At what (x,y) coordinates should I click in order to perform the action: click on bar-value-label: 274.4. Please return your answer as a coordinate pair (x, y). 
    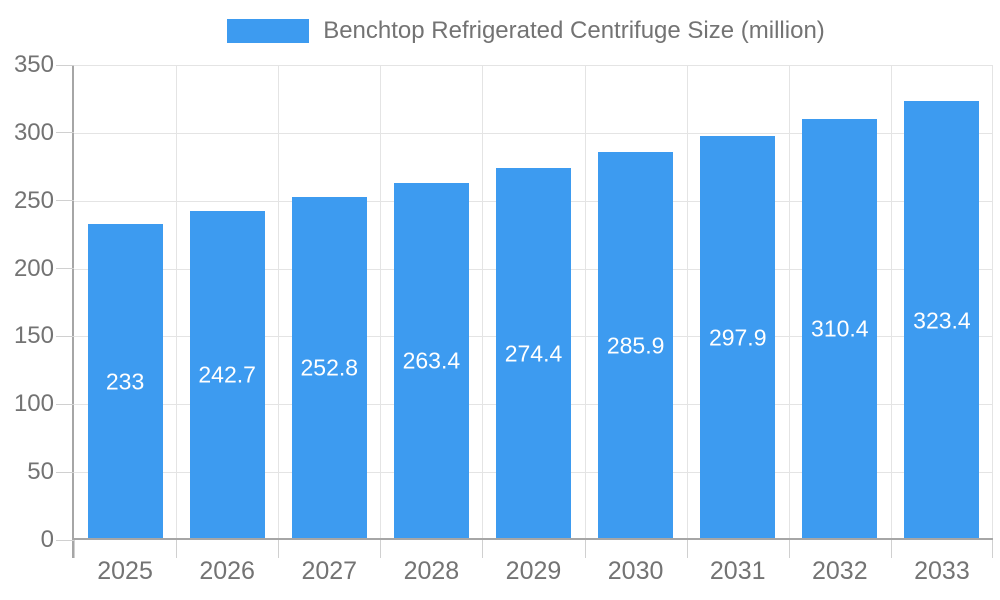
    Looking at the image, I should click on (533, 353).